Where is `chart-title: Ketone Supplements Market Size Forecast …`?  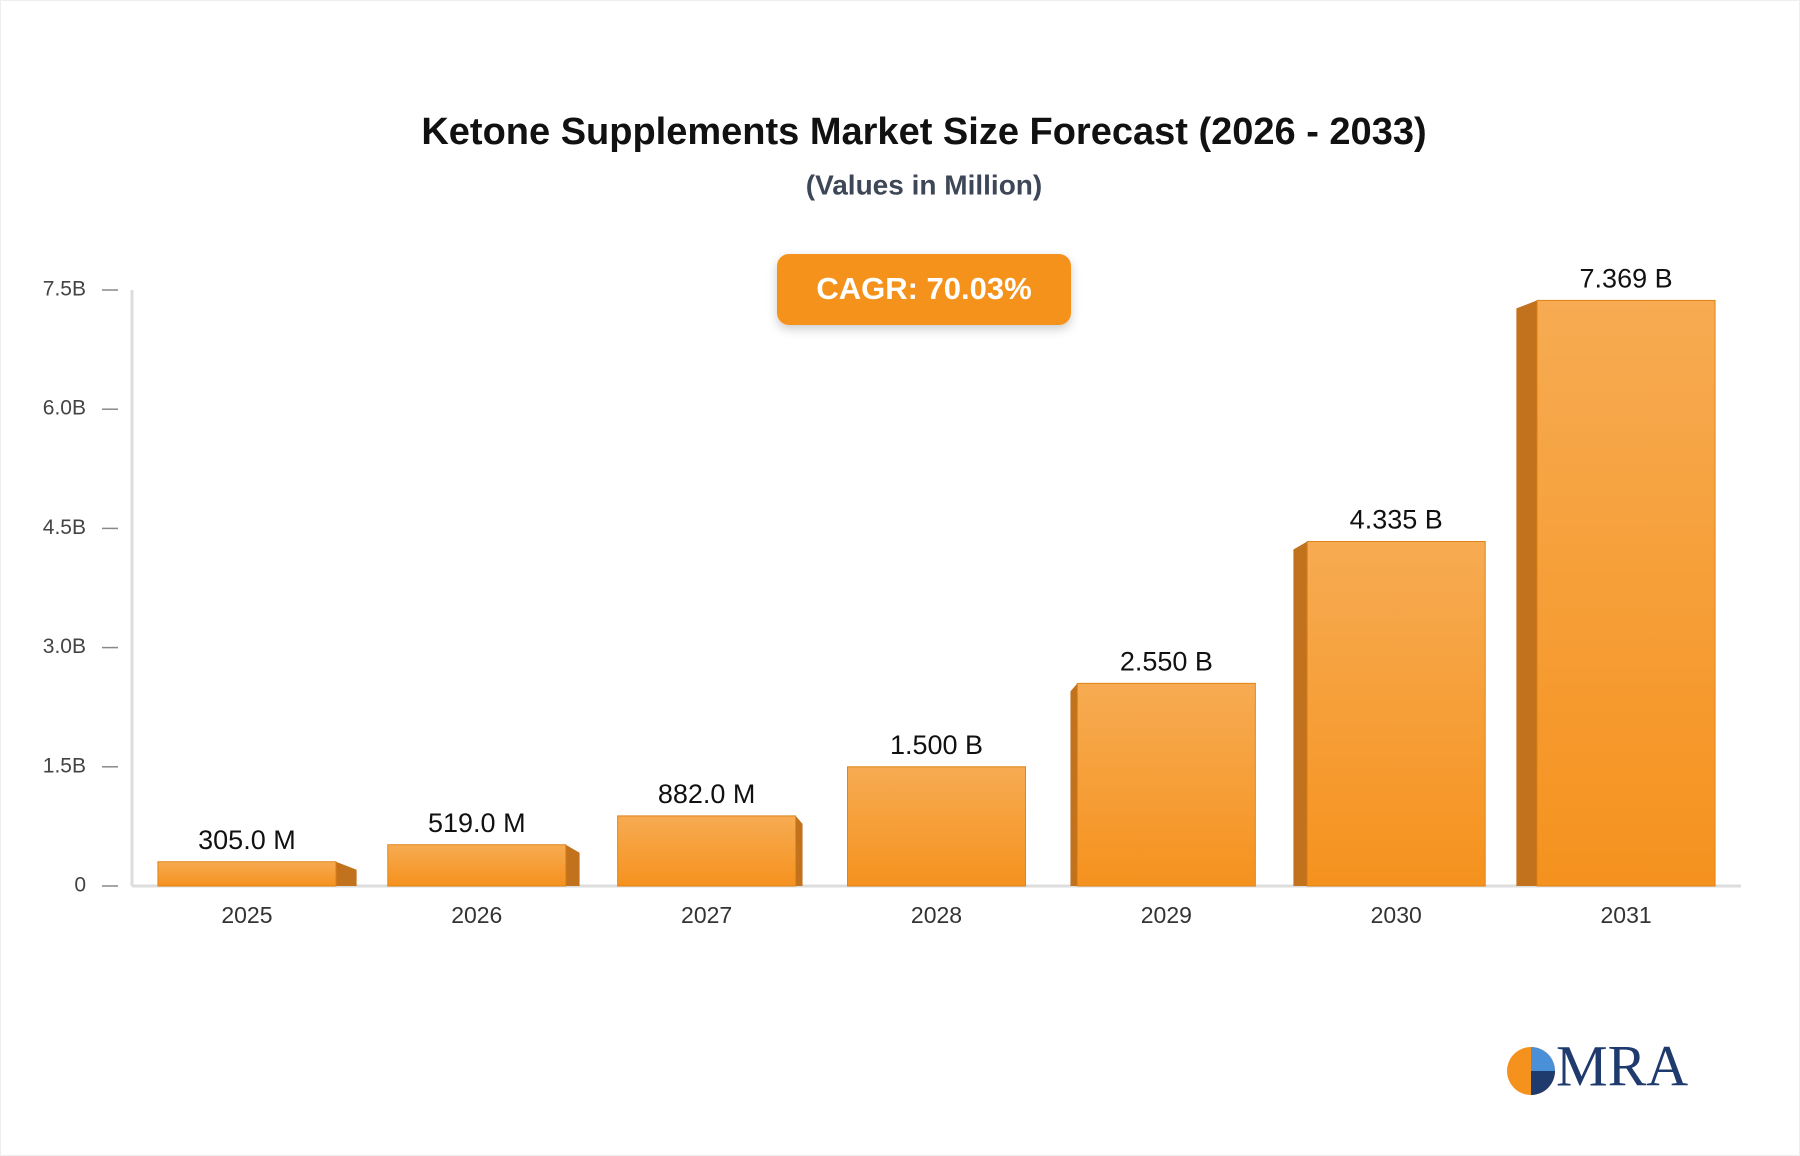 chart-title: Ketone Supplements Market Size Forecast … is located at coordinates (923, 132).